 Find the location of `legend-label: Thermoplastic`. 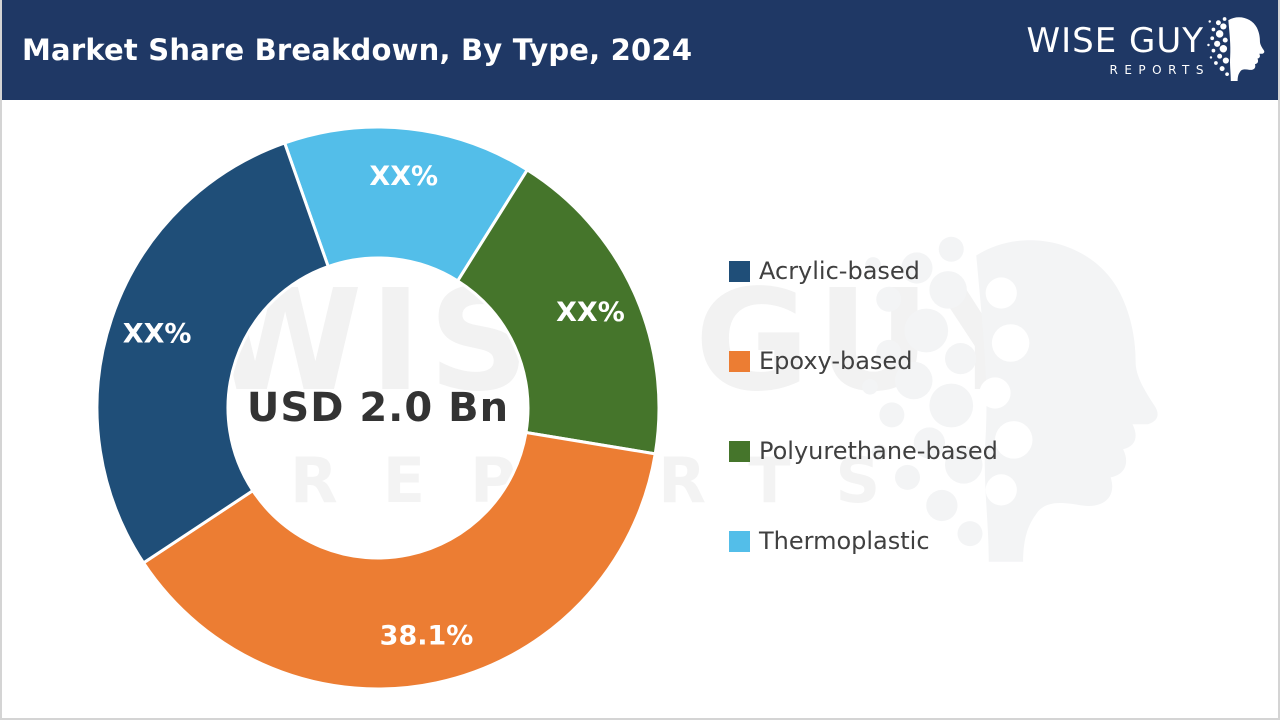

legend-label: Thermoplastic is located at coordinates (844, 541).